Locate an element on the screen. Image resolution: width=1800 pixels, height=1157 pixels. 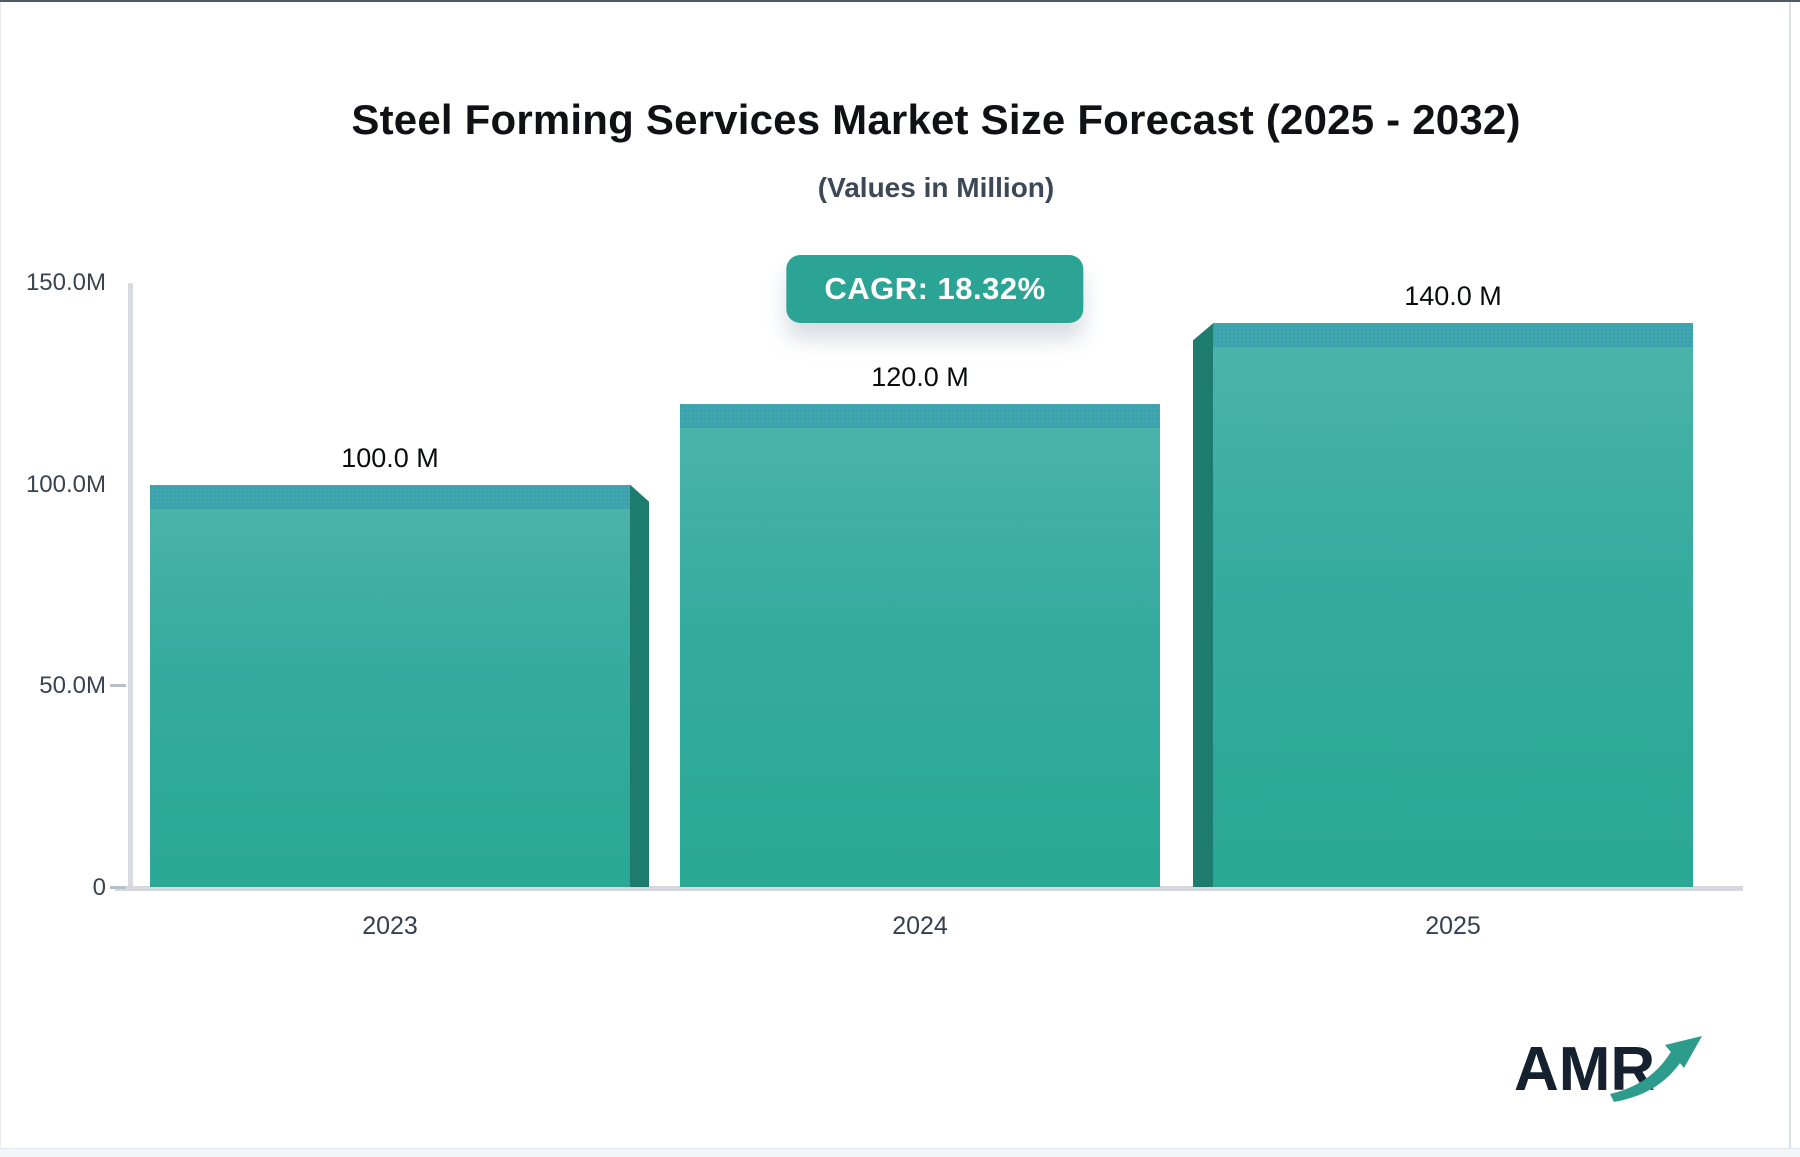
x-tick-label: 2025 is located at coordinates (1453, 926).